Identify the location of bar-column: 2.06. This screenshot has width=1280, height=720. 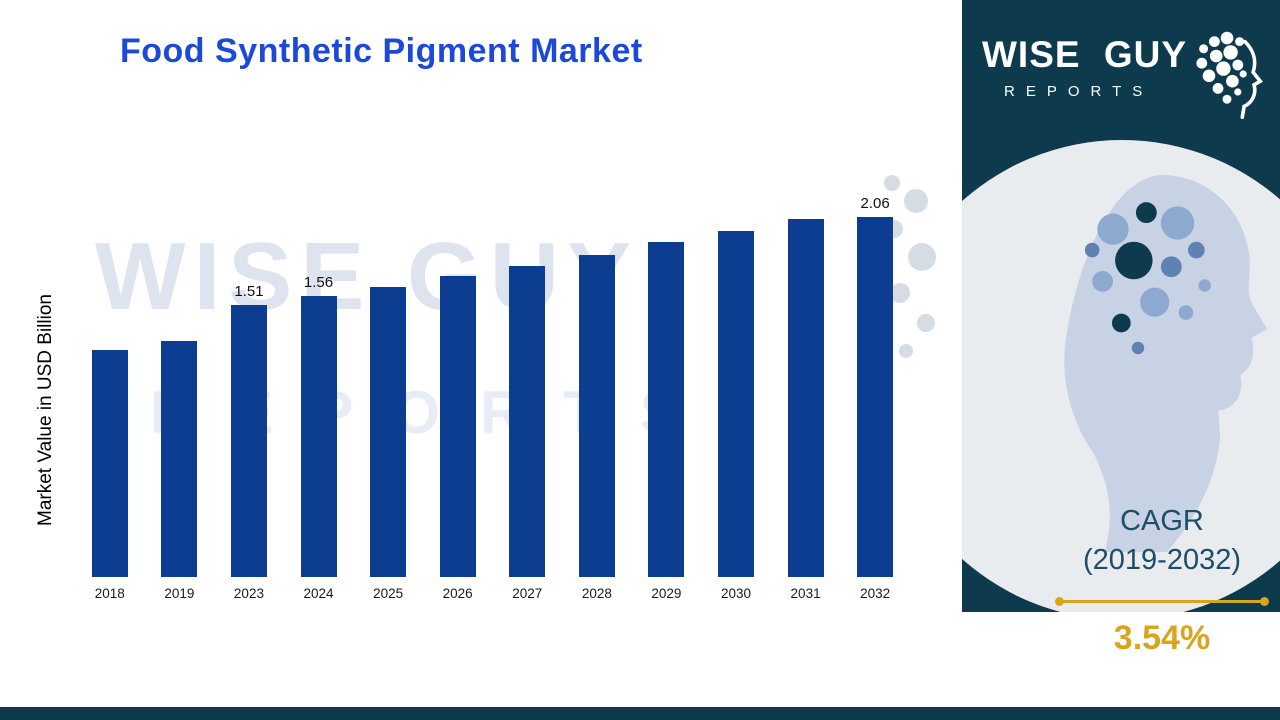
(875, 386).